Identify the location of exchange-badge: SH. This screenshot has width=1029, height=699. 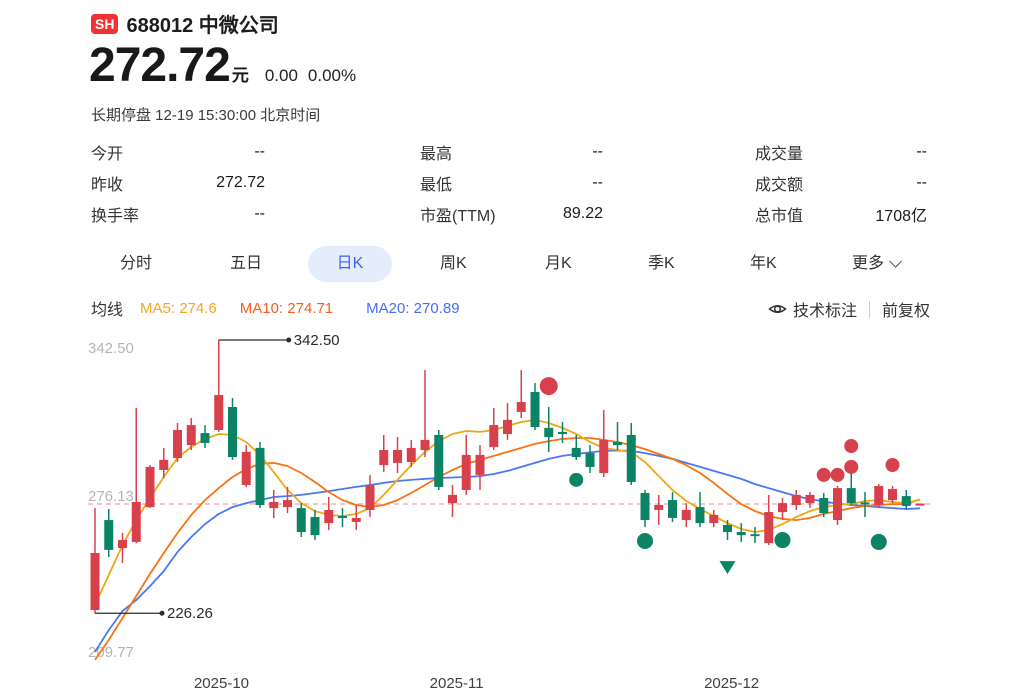
(105, 23).